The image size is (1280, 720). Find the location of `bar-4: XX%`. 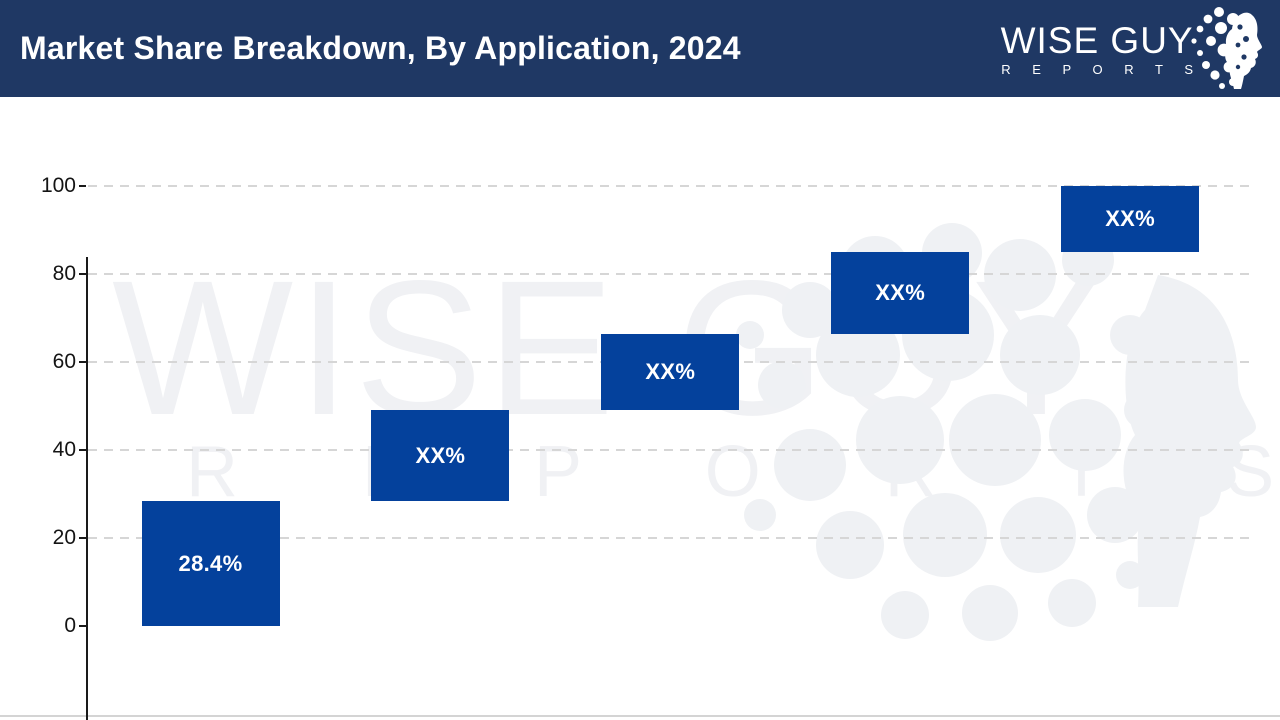

bar-4: XX% is located at coordinates (900, 293).